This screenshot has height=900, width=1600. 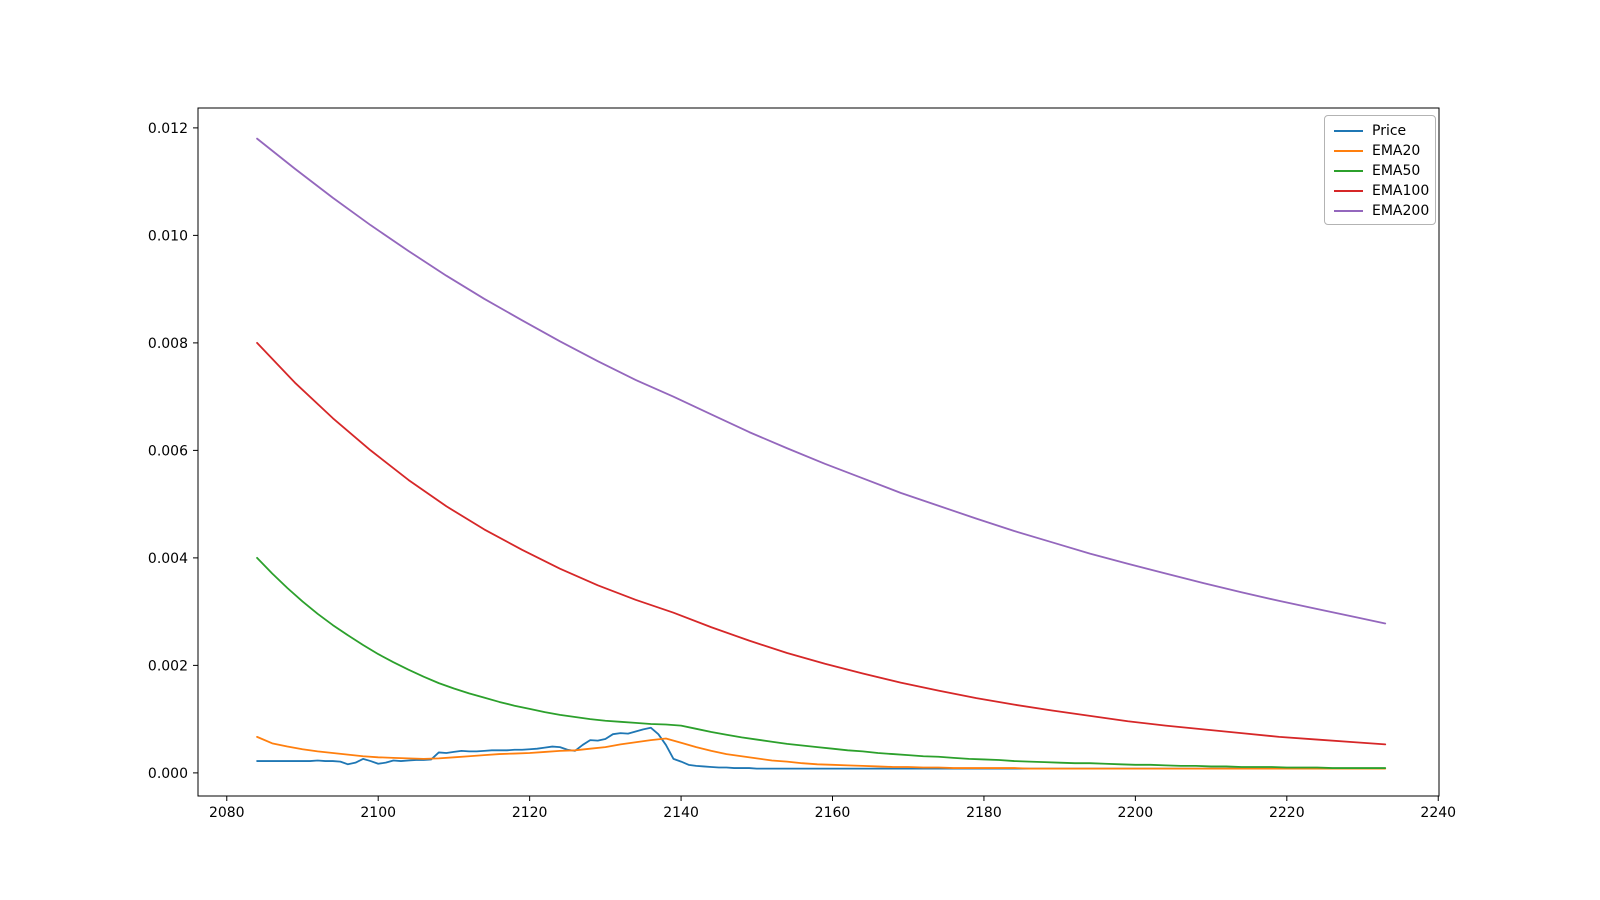 What do you see at coordinates (168, 236) in the screenshot?
I see `y-tick-label: 0.010` at bounding box center [168, 236].